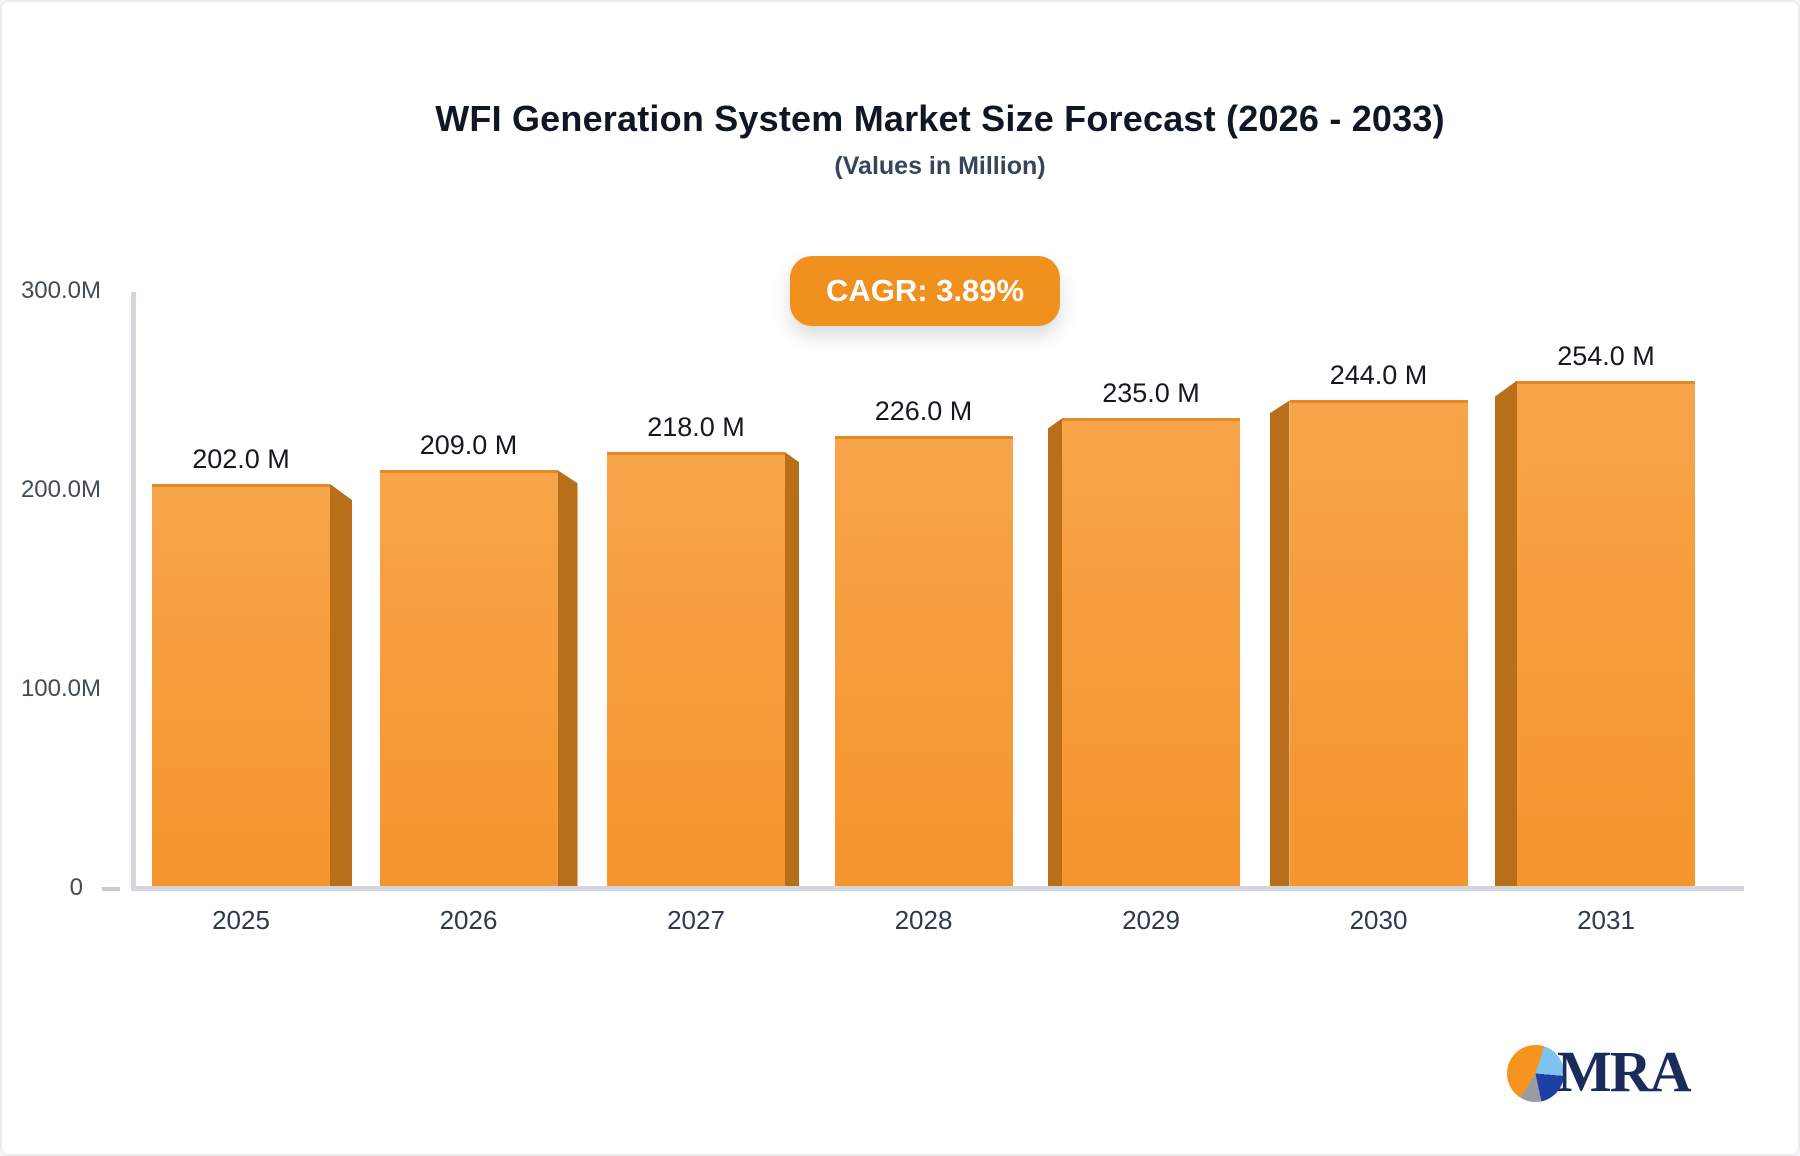  Describe the element at coordinates (1378, 375) in the screenshot. I see `bar-value-label: 244.0 M` at that location.